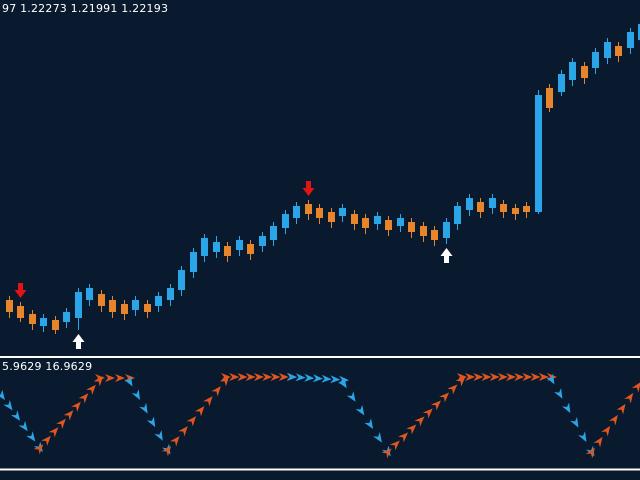  I want to click on ohlc-readout: 97 1.22273 1.21991 1.22193, so click(85, 8).